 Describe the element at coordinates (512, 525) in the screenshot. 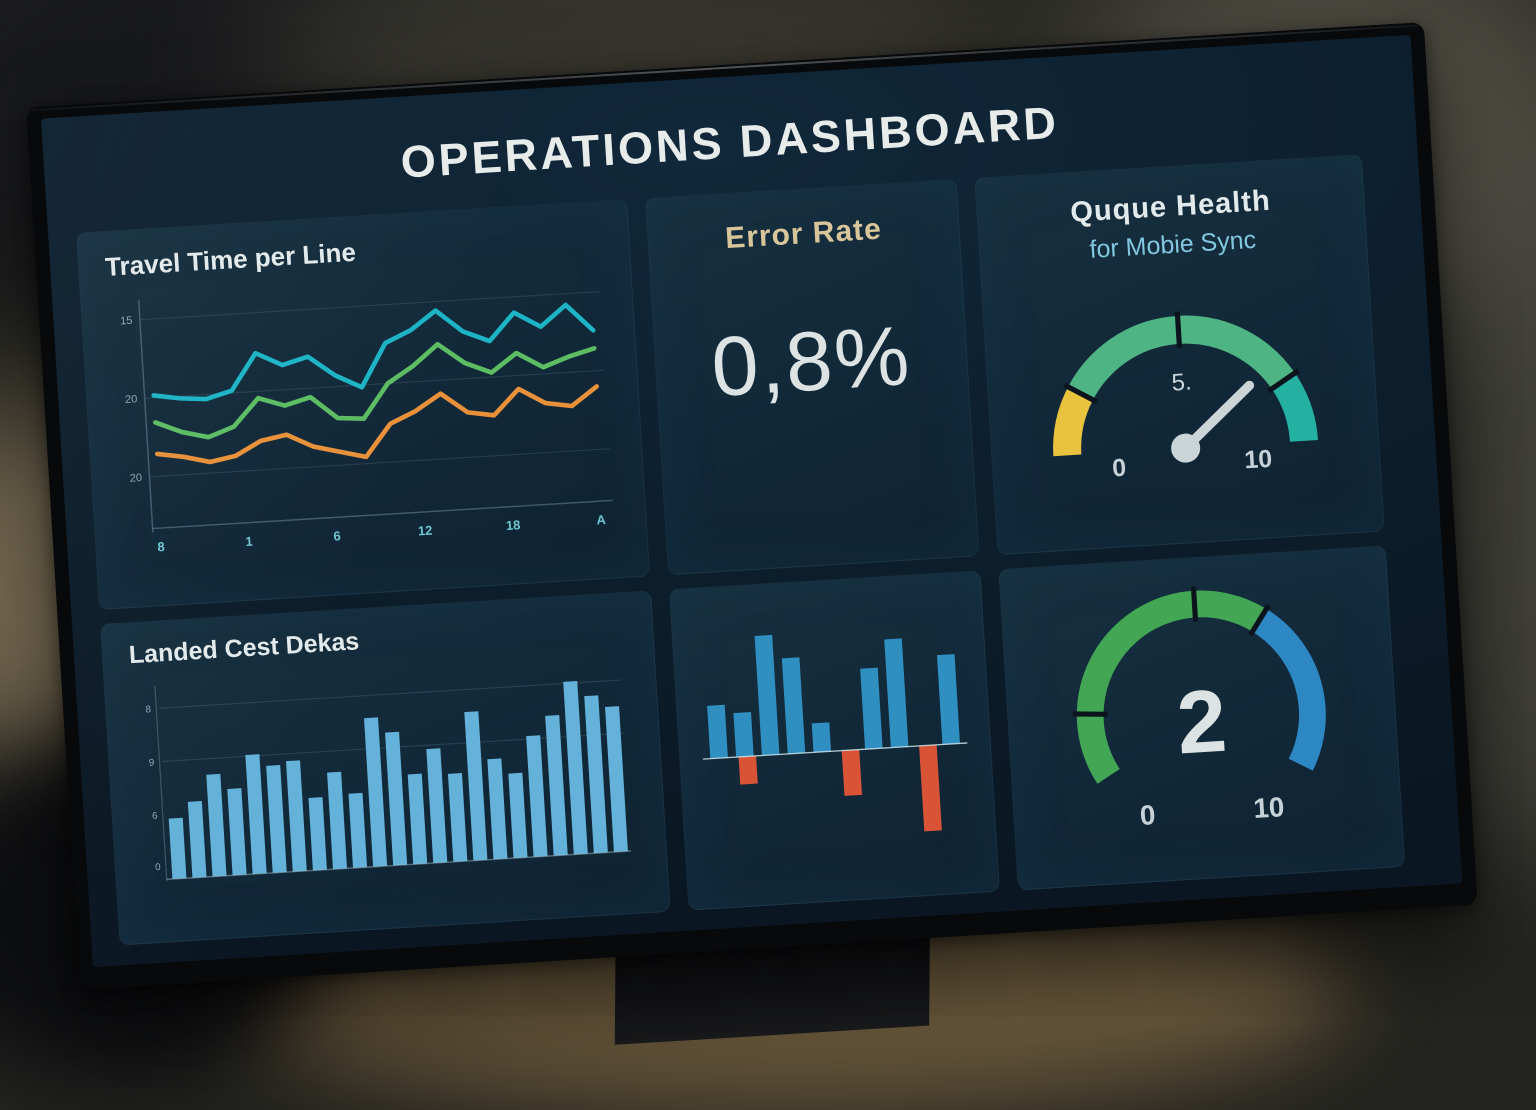

I see `svg-text: 18` at that location.